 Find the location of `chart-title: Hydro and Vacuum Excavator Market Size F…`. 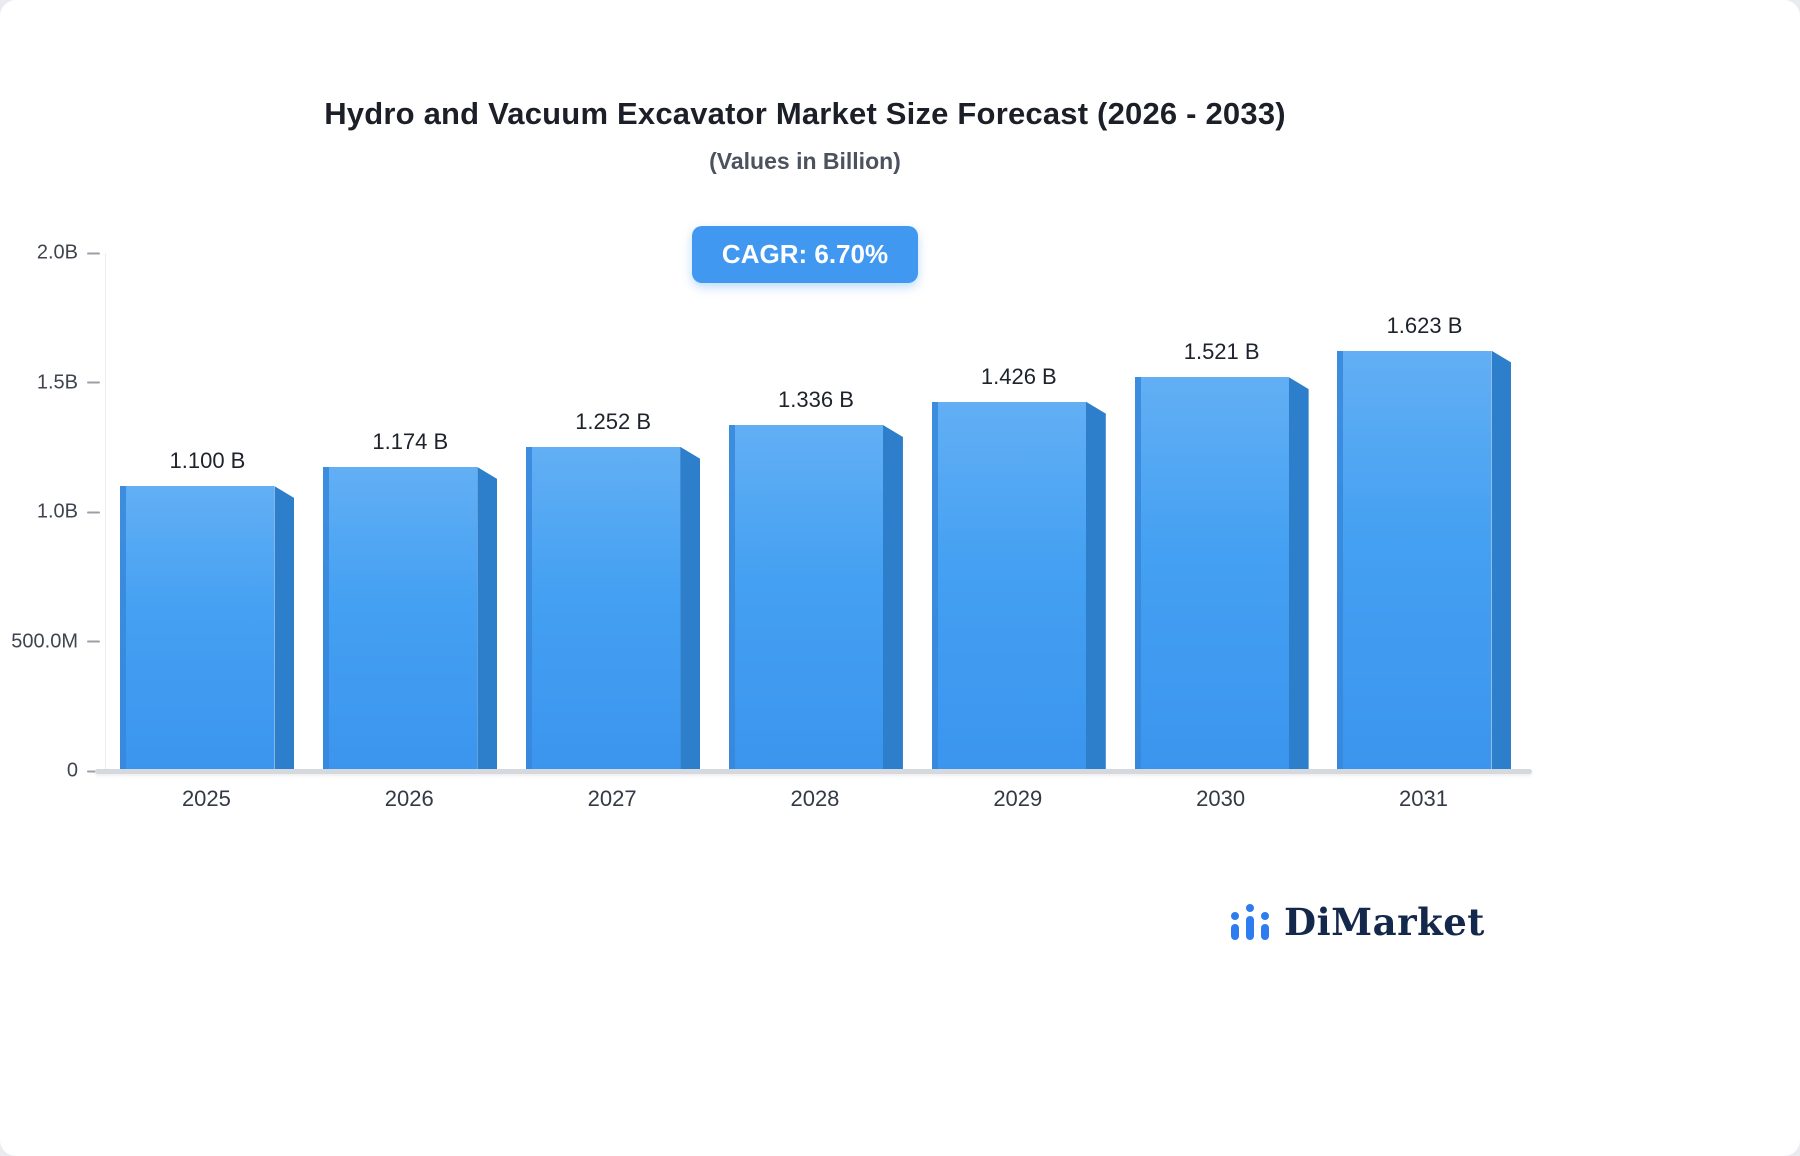

chart-title: Hydro and Vacuum Excavator Market Size F… is located at coordinates (805, 113).